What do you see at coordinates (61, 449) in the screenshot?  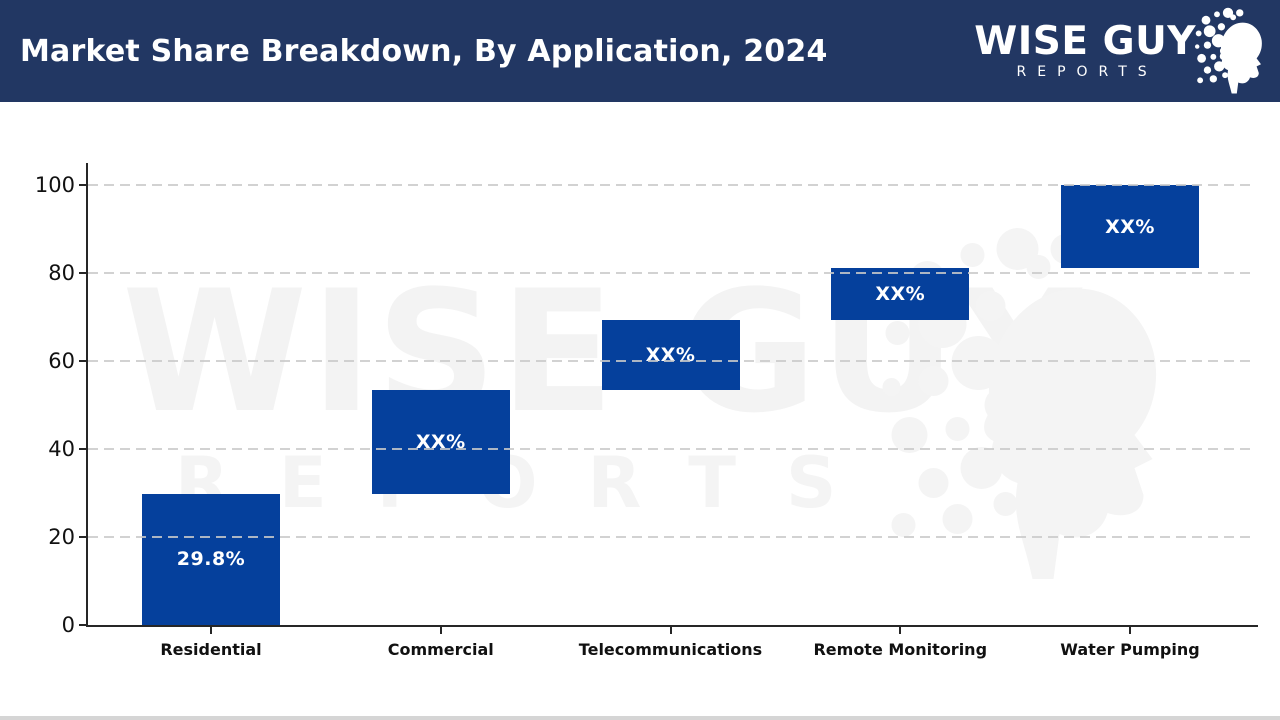 I see `ytick-label-40: 40` at bounding box center [61, 449].